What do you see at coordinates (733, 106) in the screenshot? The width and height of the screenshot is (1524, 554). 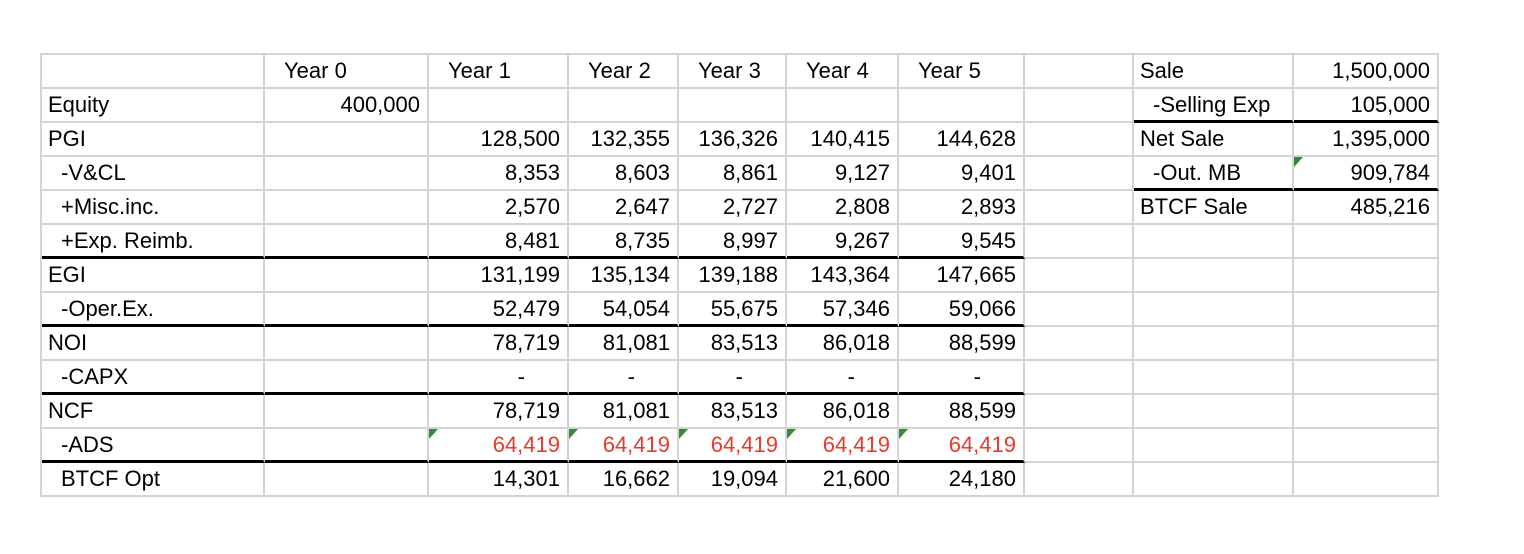 I see `cell-equity-year3` at bounding box center [733, 106].